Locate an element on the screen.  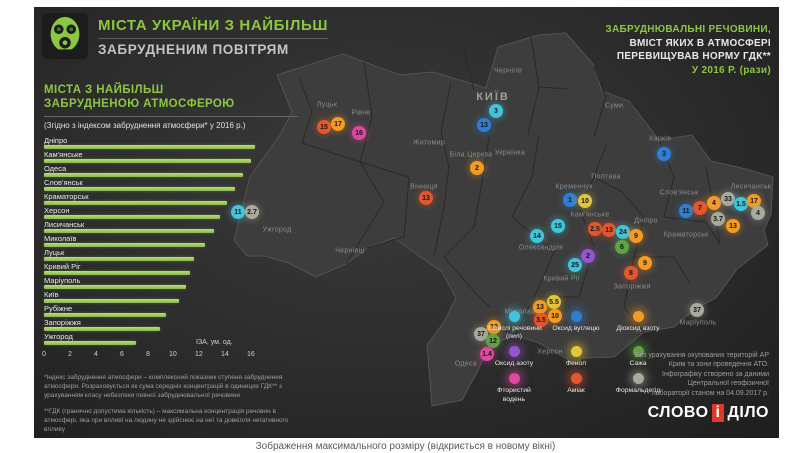
bar-city-label: Київ is located at coordinates (51, 294).